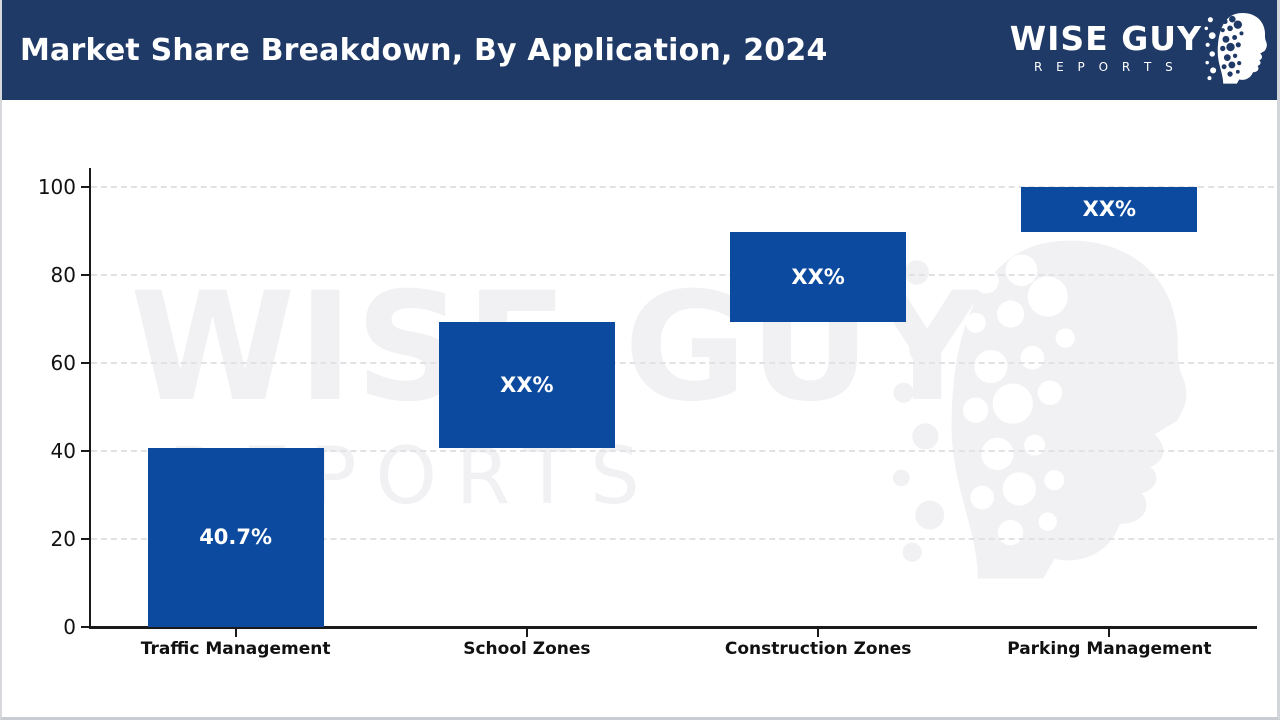 This screenshot has height=720, width=1280. I want to click on bar-construction-zones: XX%, so click(818, 277).